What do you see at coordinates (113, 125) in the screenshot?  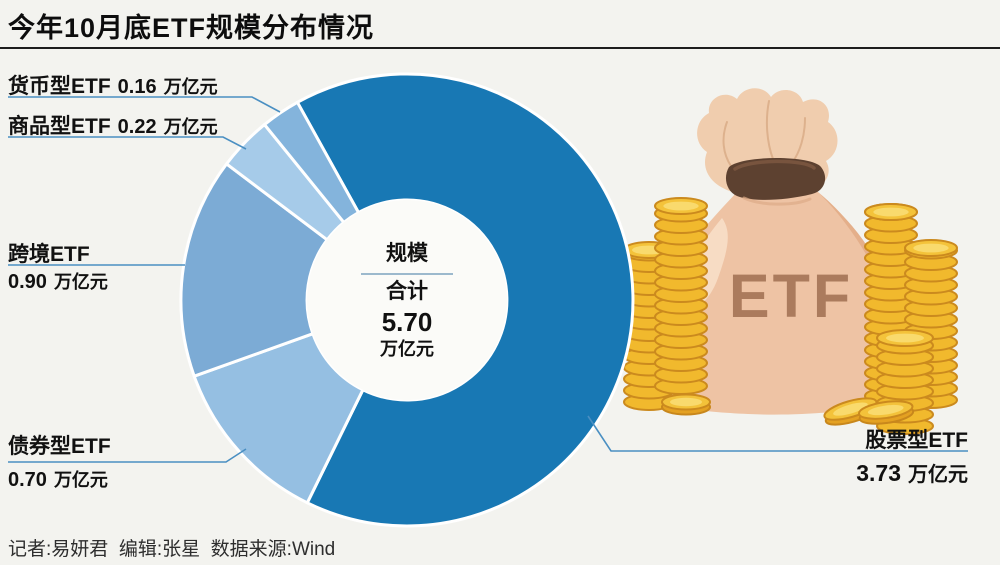 I see `label-commodity-etf: 商品型ETF 0.22 万亿元` at bounding box center [113, 125].